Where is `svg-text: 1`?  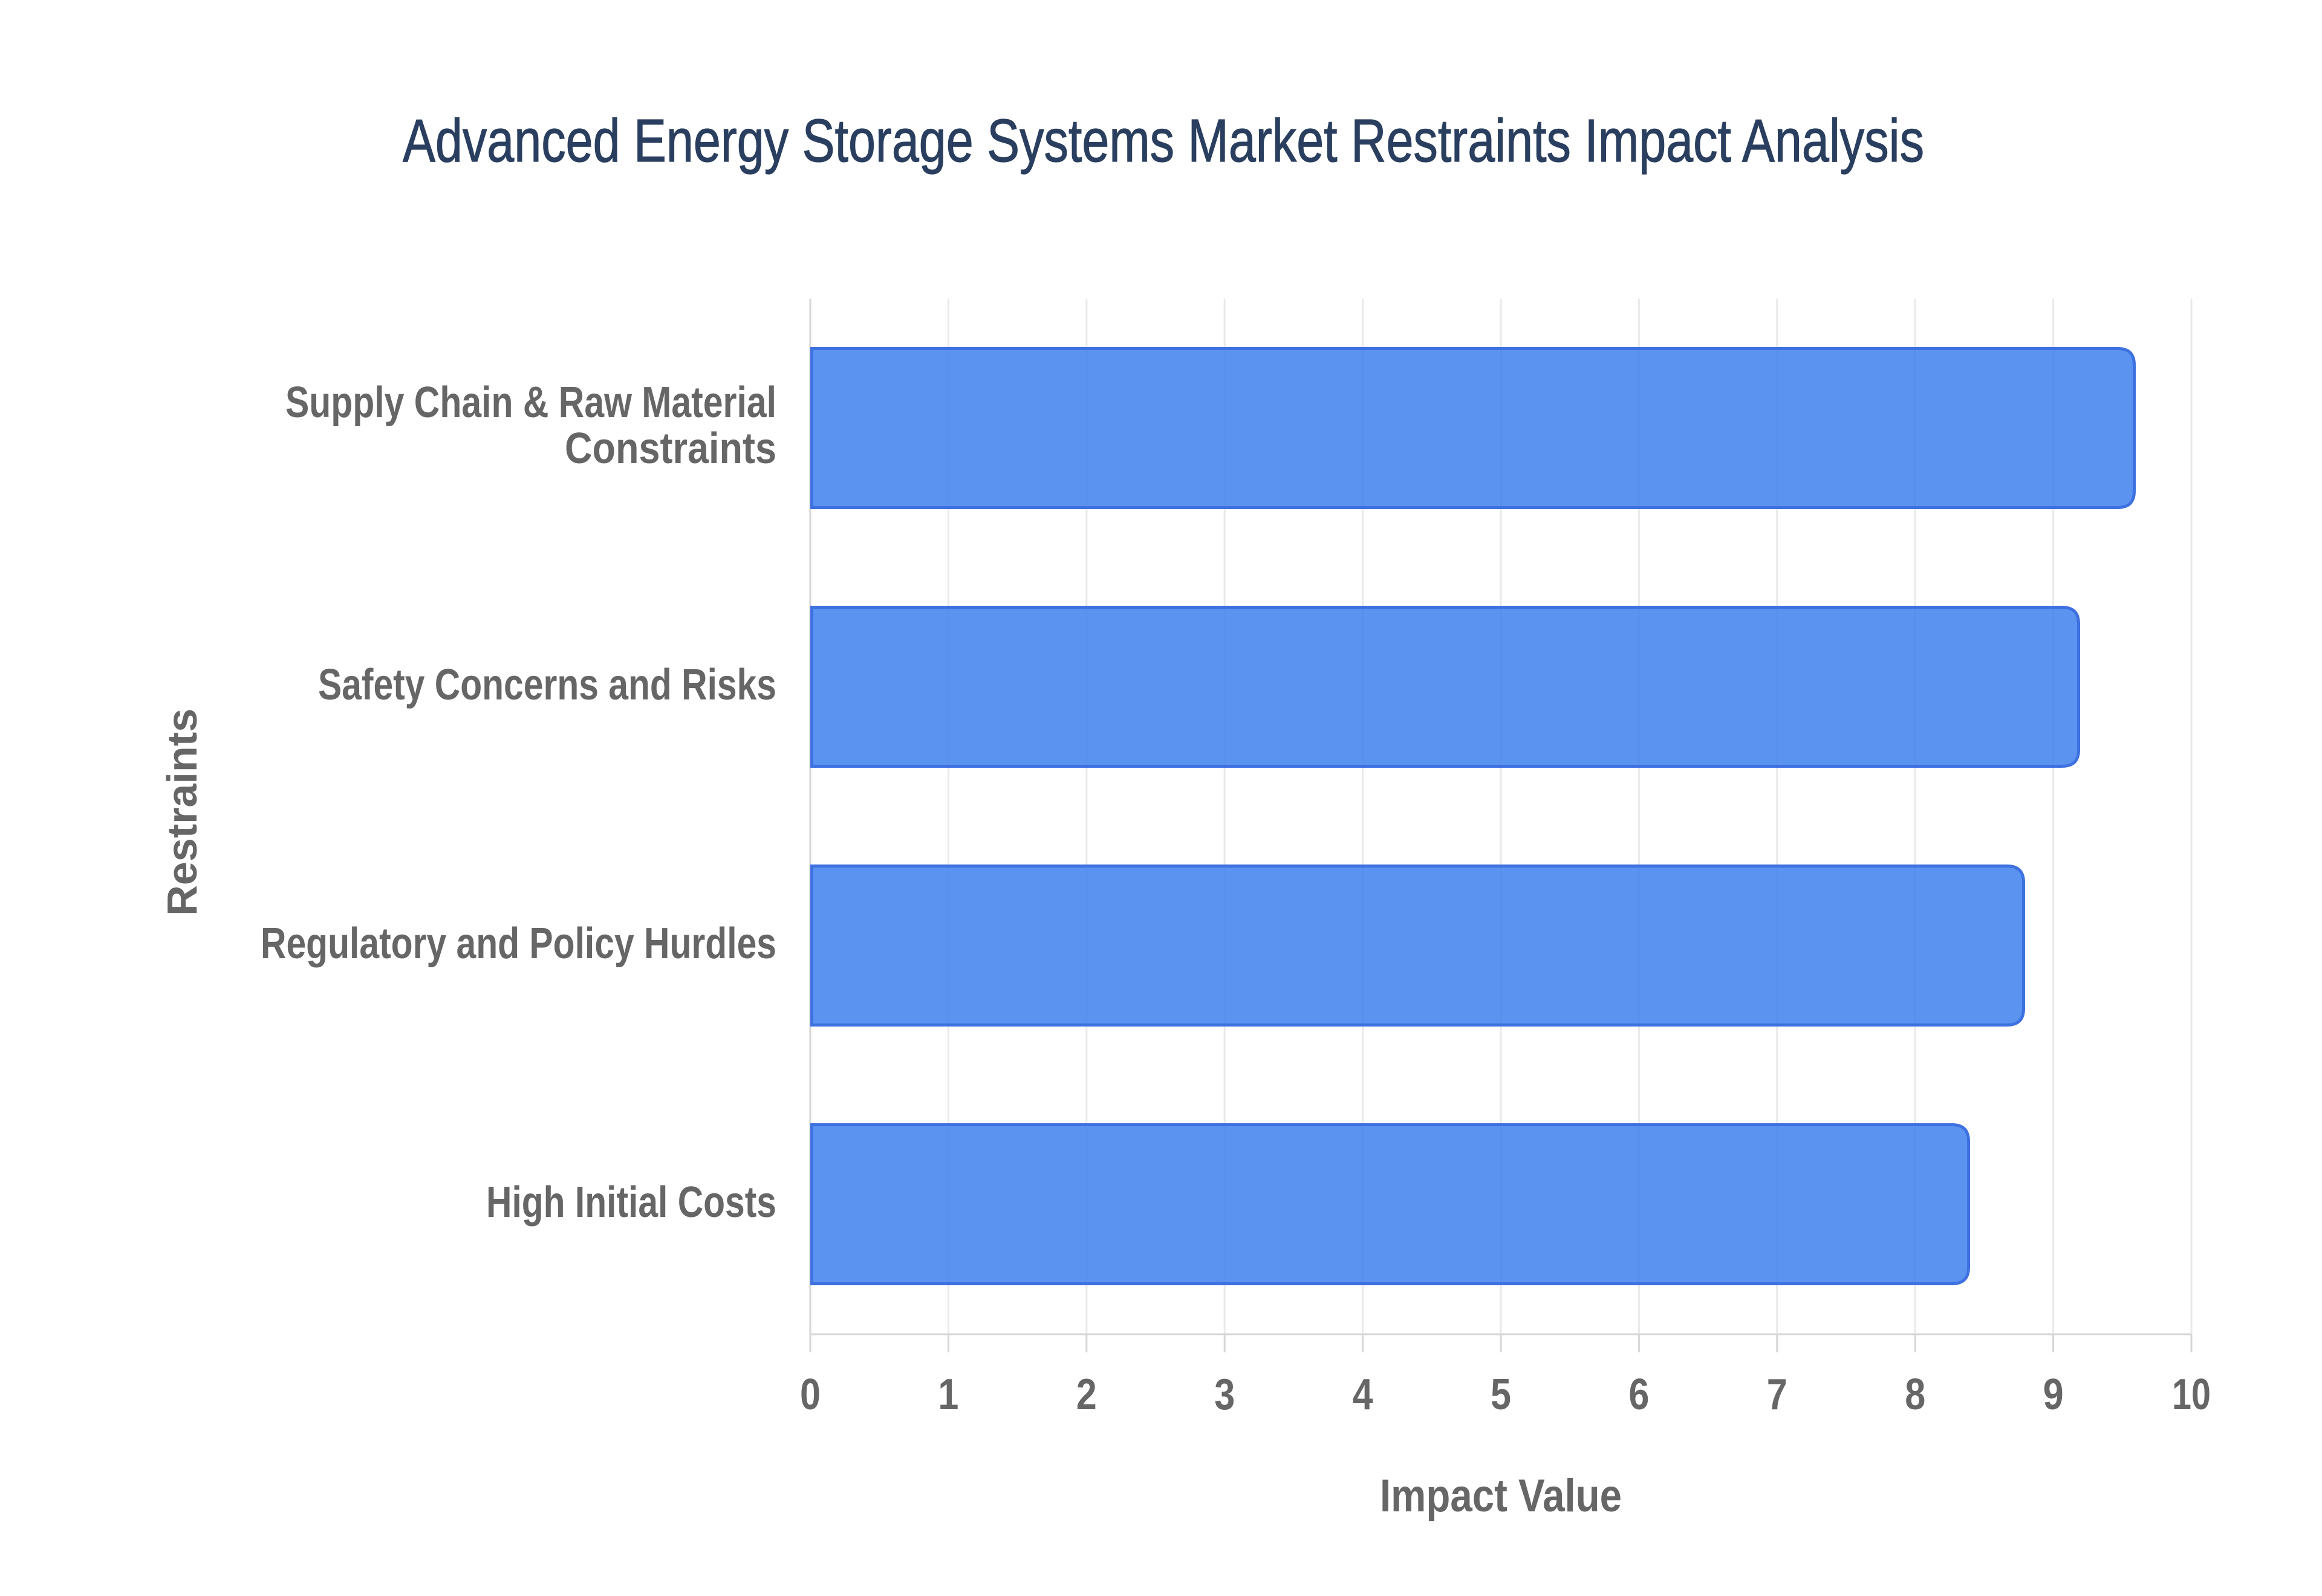 svg-text: 1 is located at coordinates (948, 1395).